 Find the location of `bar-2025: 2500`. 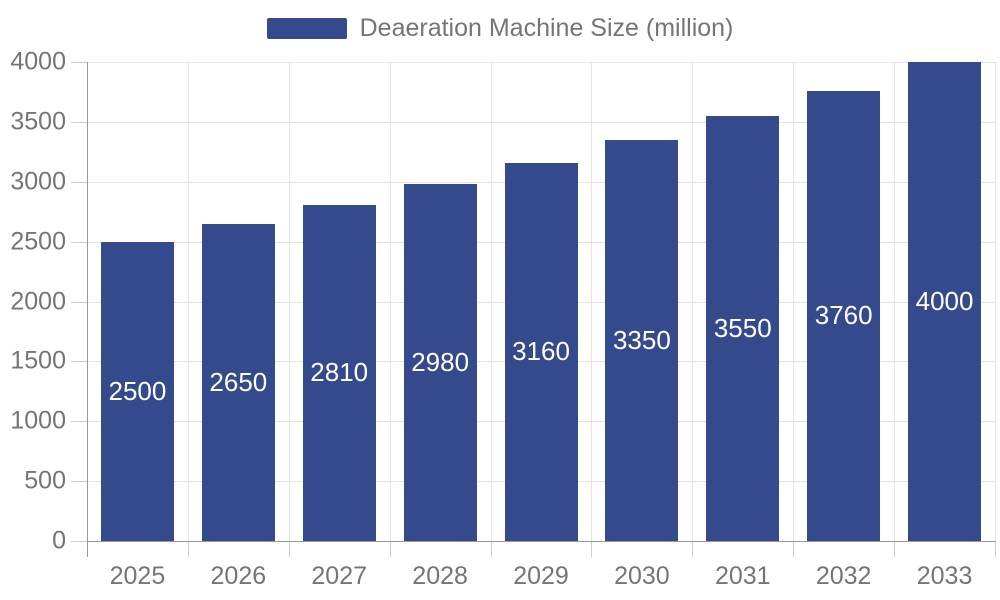

bar-2025: 2500 is located at coordinates (137, 391).